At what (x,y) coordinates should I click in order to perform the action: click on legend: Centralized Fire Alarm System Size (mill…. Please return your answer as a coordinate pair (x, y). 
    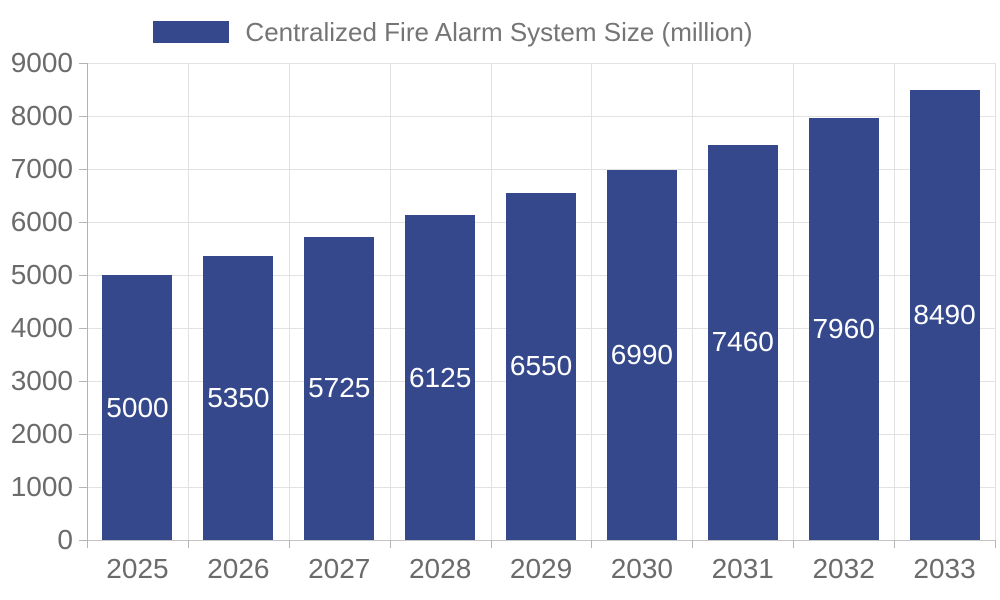
    Looking at the image, I should click on (453, 32).